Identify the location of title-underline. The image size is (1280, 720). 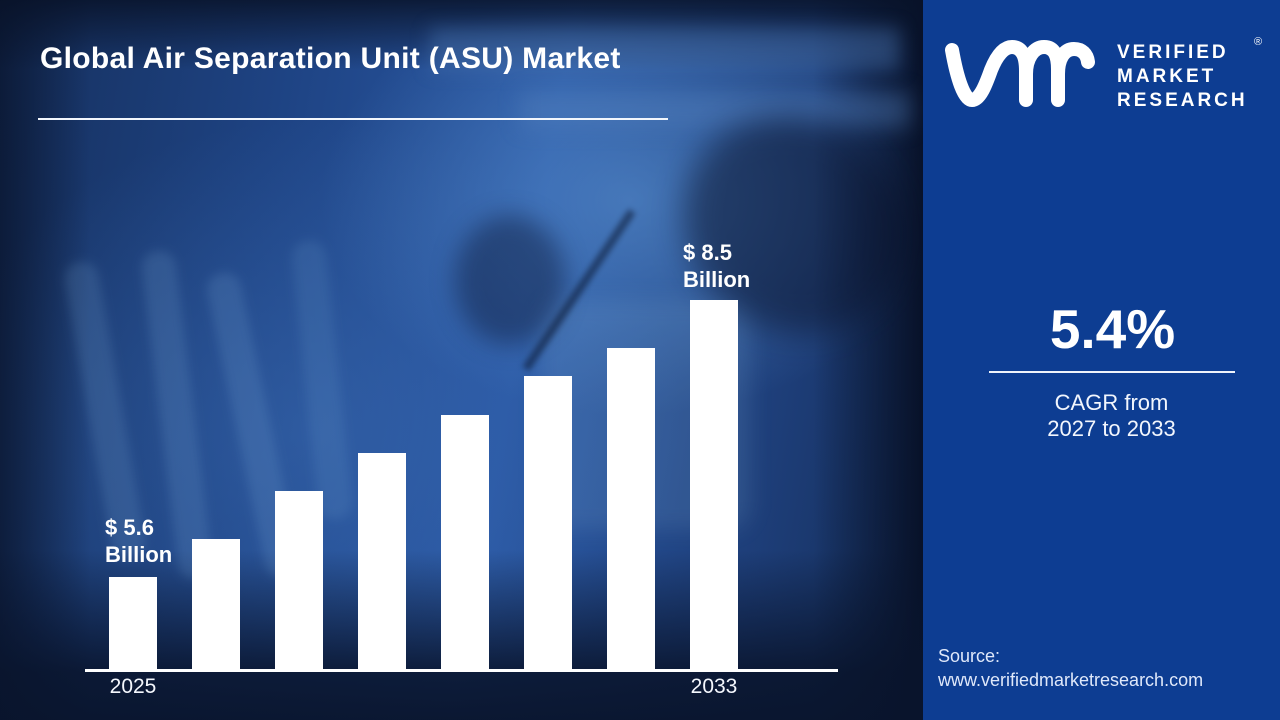
(353, 119).